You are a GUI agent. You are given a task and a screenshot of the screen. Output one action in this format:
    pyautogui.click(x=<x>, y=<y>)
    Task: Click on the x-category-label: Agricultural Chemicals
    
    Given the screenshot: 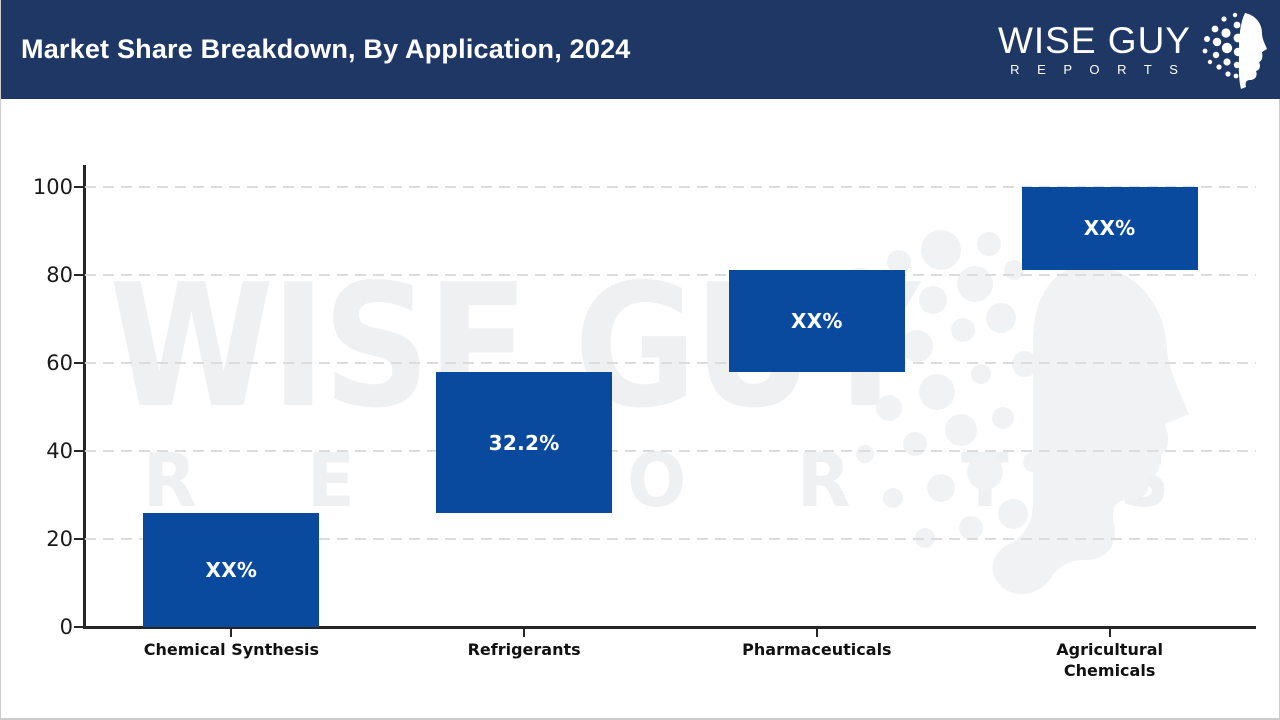 What is the action you would take?
    pyautogui.click(x=1110, y=660)
    